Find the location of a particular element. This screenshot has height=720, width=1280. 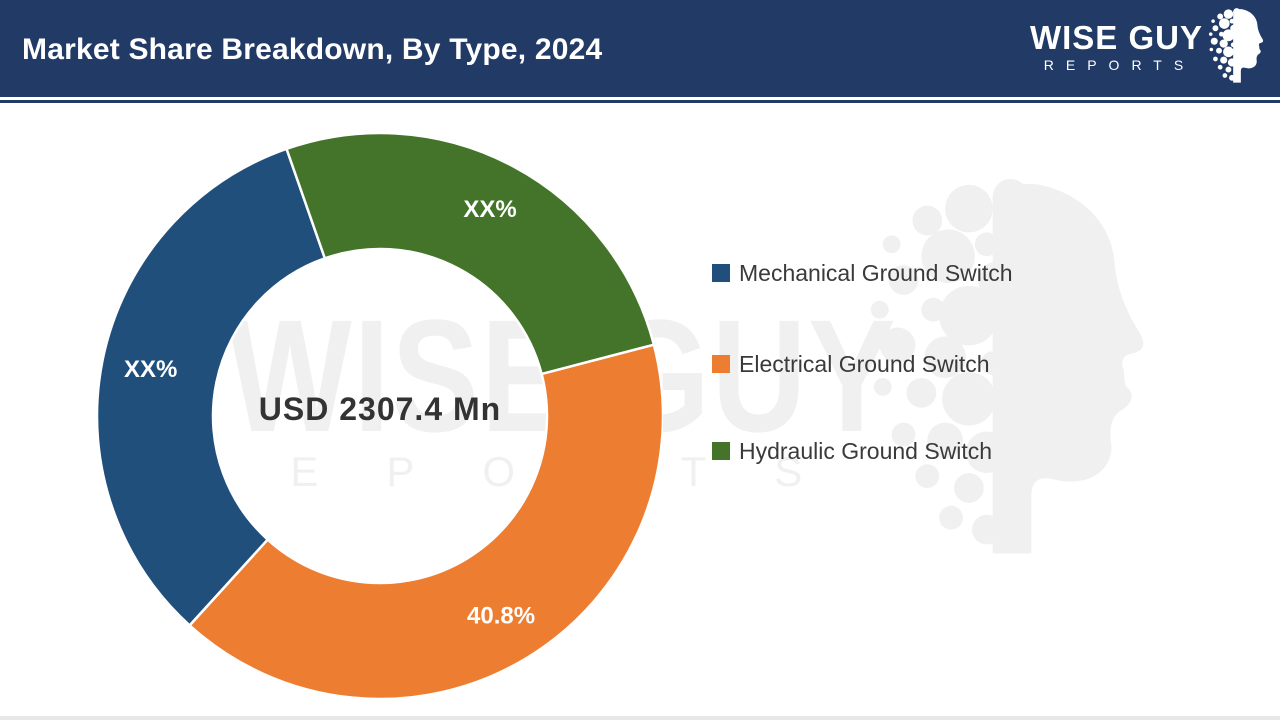

wiseguy-logo: WISE GUY REPORTS is located at coordinates (1149, 47).